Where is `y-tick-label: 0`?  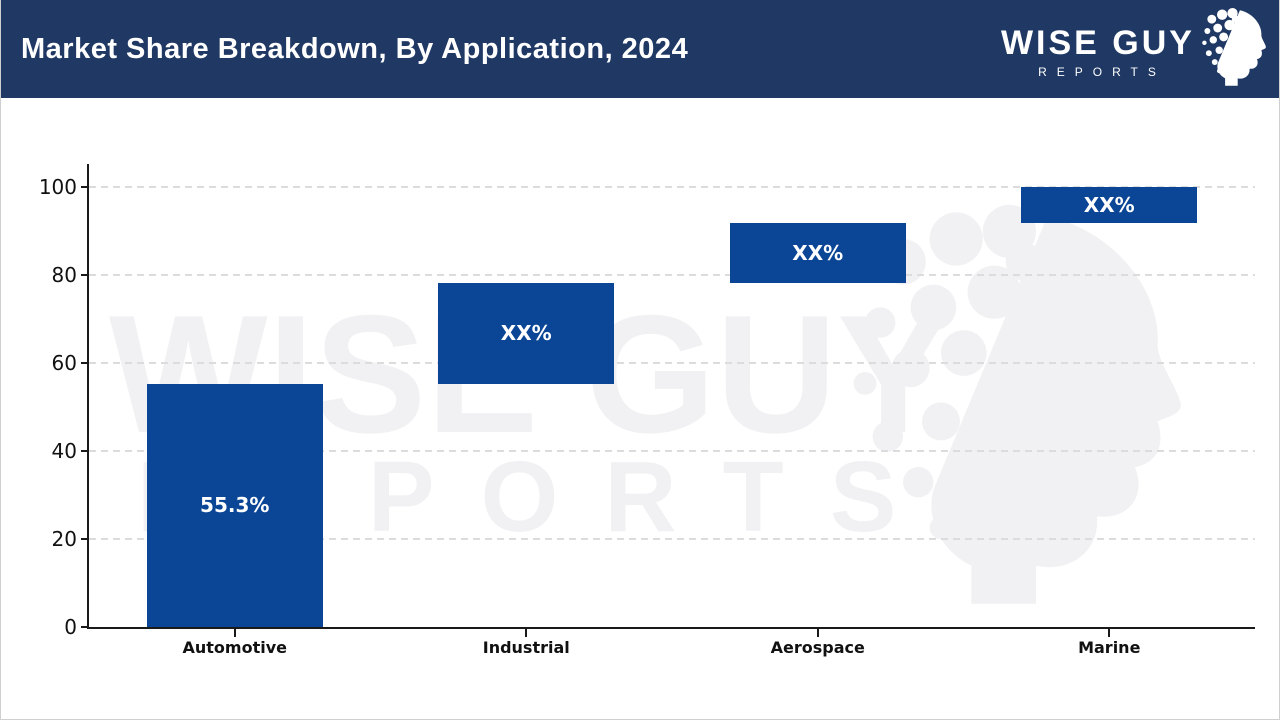
y-tick-label: 0 is located at coordinates (70, 627).